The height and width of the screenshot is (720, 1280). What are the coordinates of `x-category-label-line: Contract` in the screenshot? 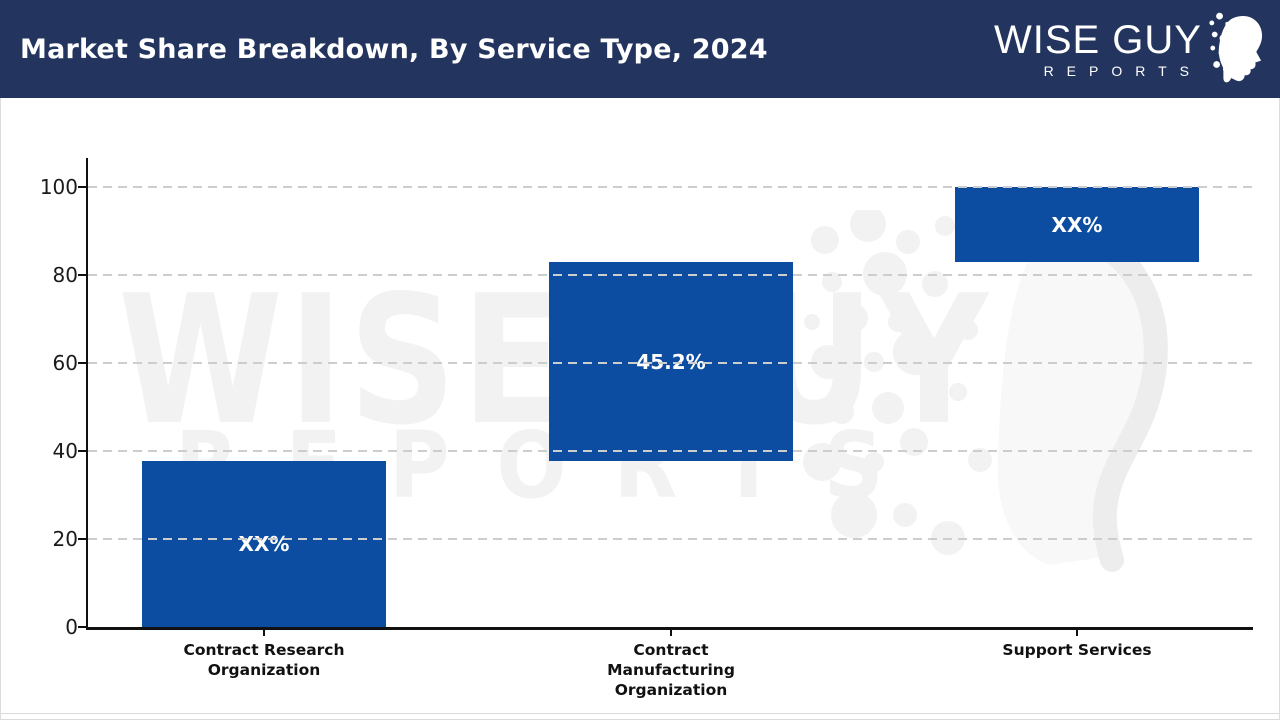 It's located at (671, 650).